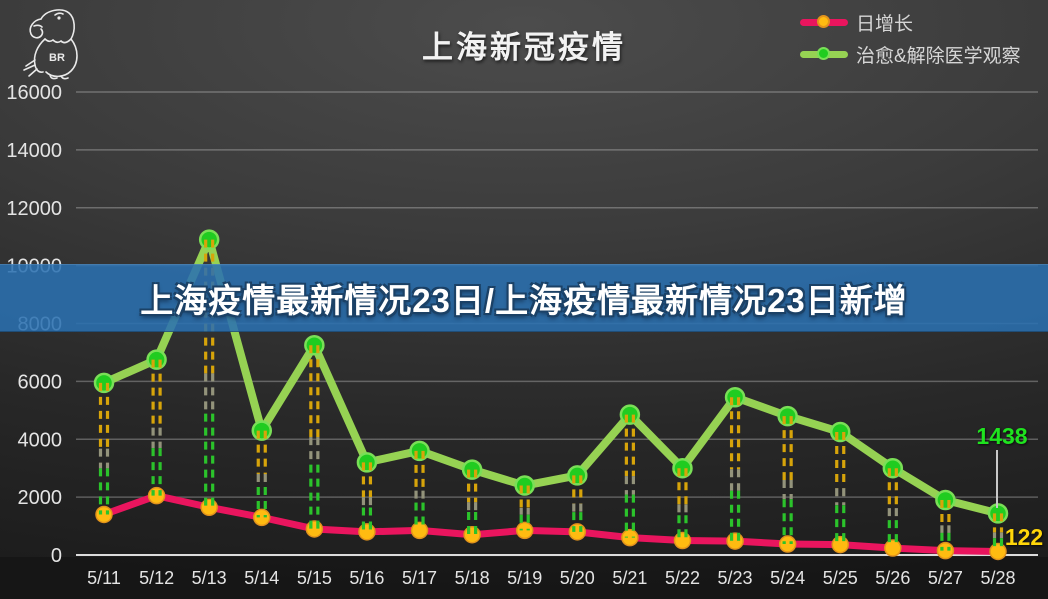 This screenshot has height=599, width=1048. What do you see at coordinates (938, 56) in the screenshot?
I see `legend-label: 治愈&解除医学观察` at bounding box center [938, 56].